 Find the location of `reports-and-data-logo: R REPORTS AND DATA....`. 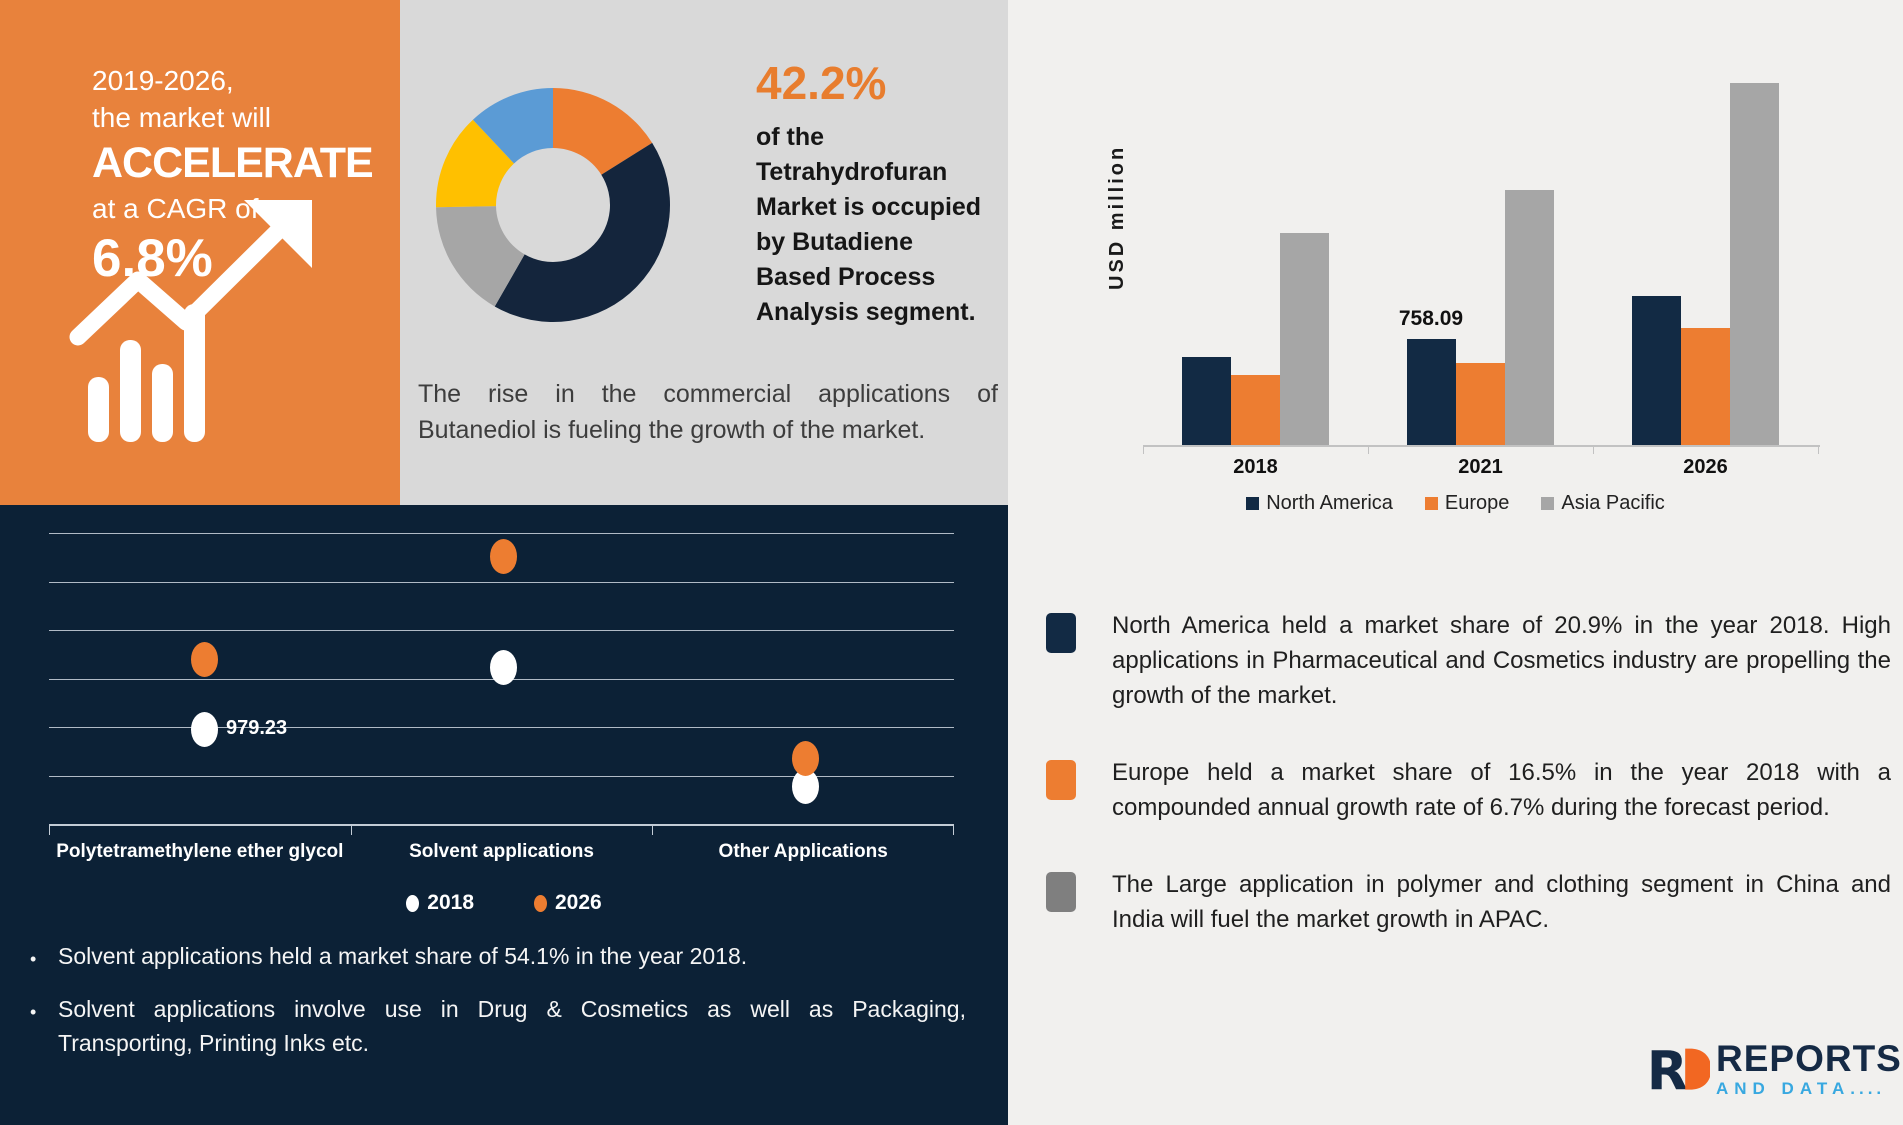

reports-and-data-logo: R REPORTS AND DATA.... is located at coordinates (1775, 1070).